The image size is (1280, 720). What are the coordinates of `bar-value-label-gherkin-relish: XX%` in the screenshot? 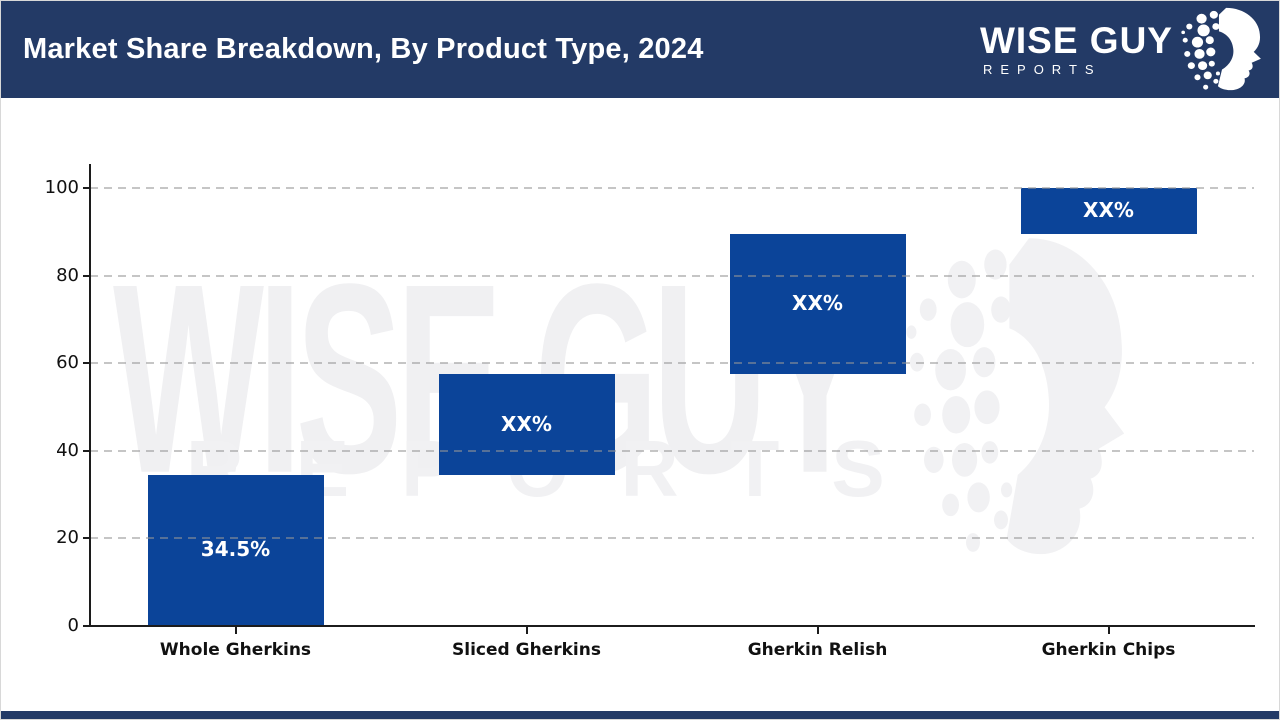 It's located at (817, 303).